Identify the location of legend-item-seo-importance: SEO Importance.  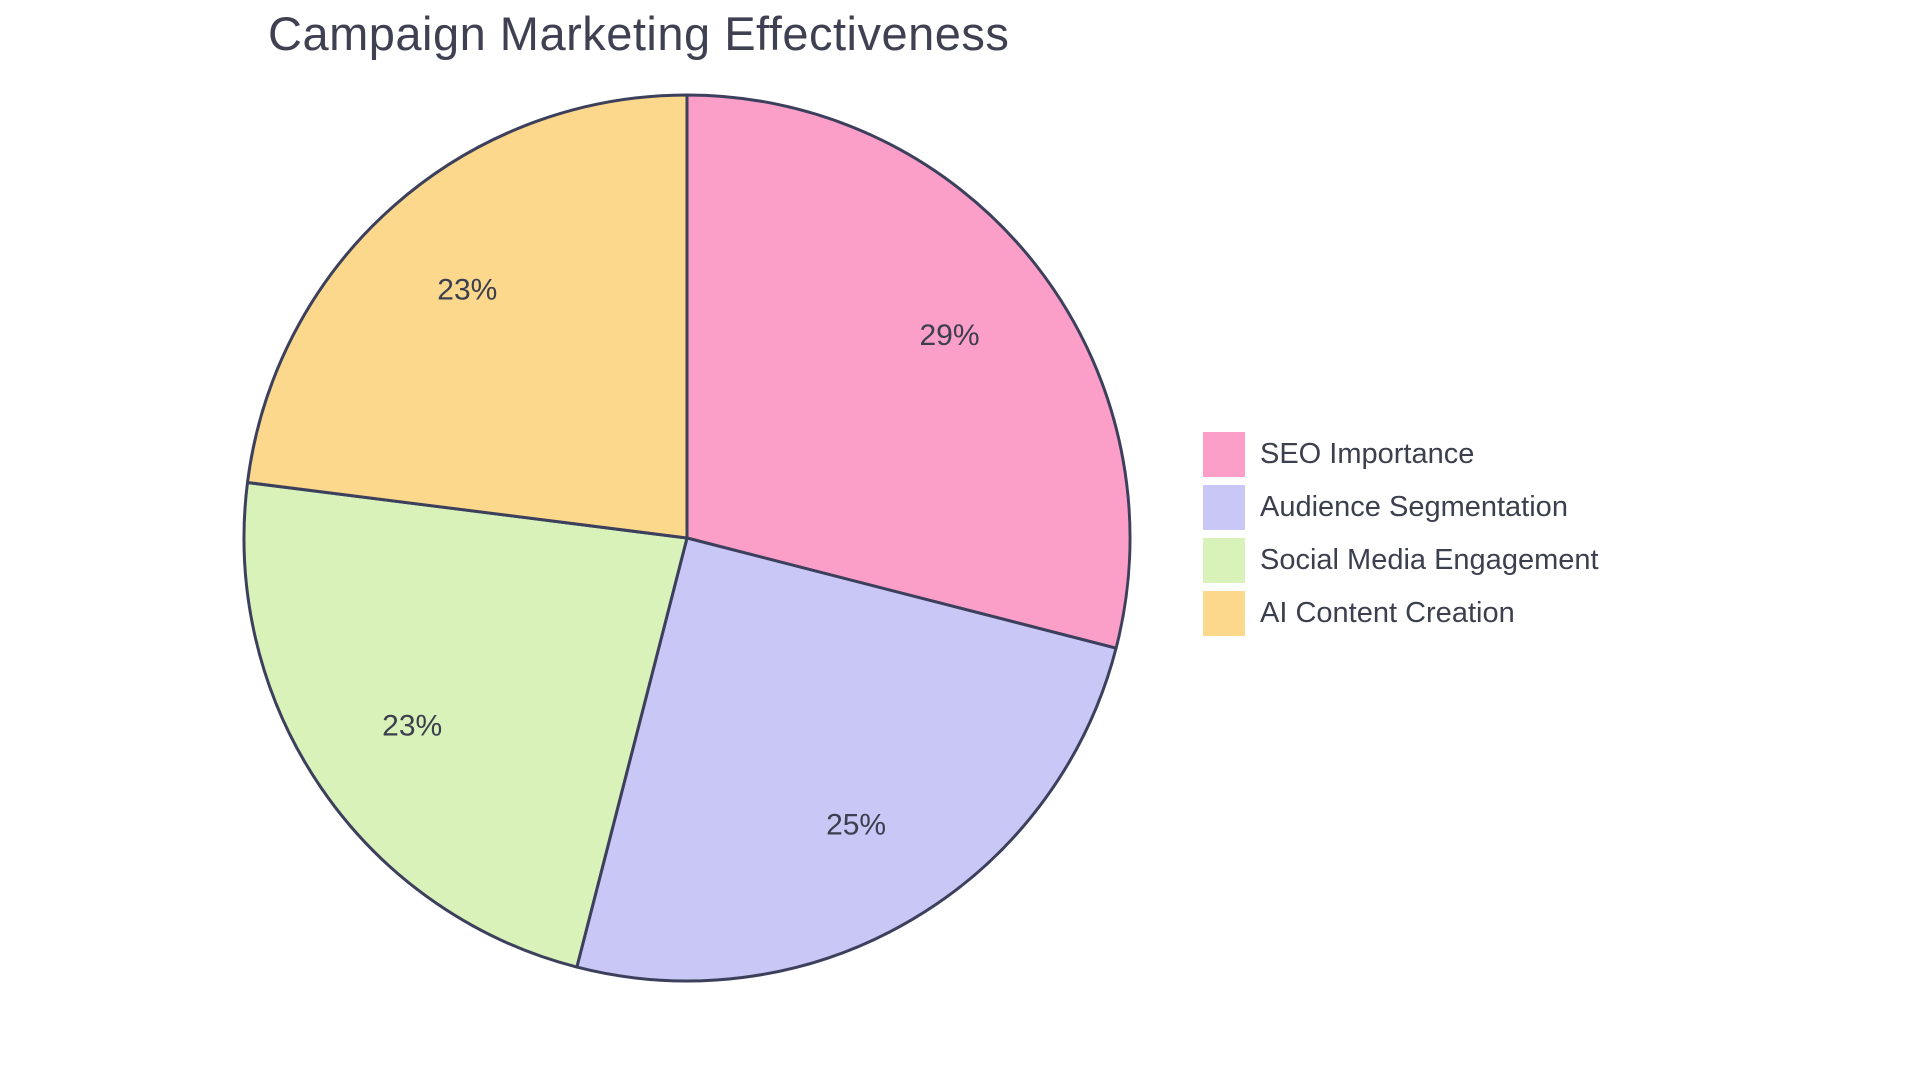
(1401, 454).